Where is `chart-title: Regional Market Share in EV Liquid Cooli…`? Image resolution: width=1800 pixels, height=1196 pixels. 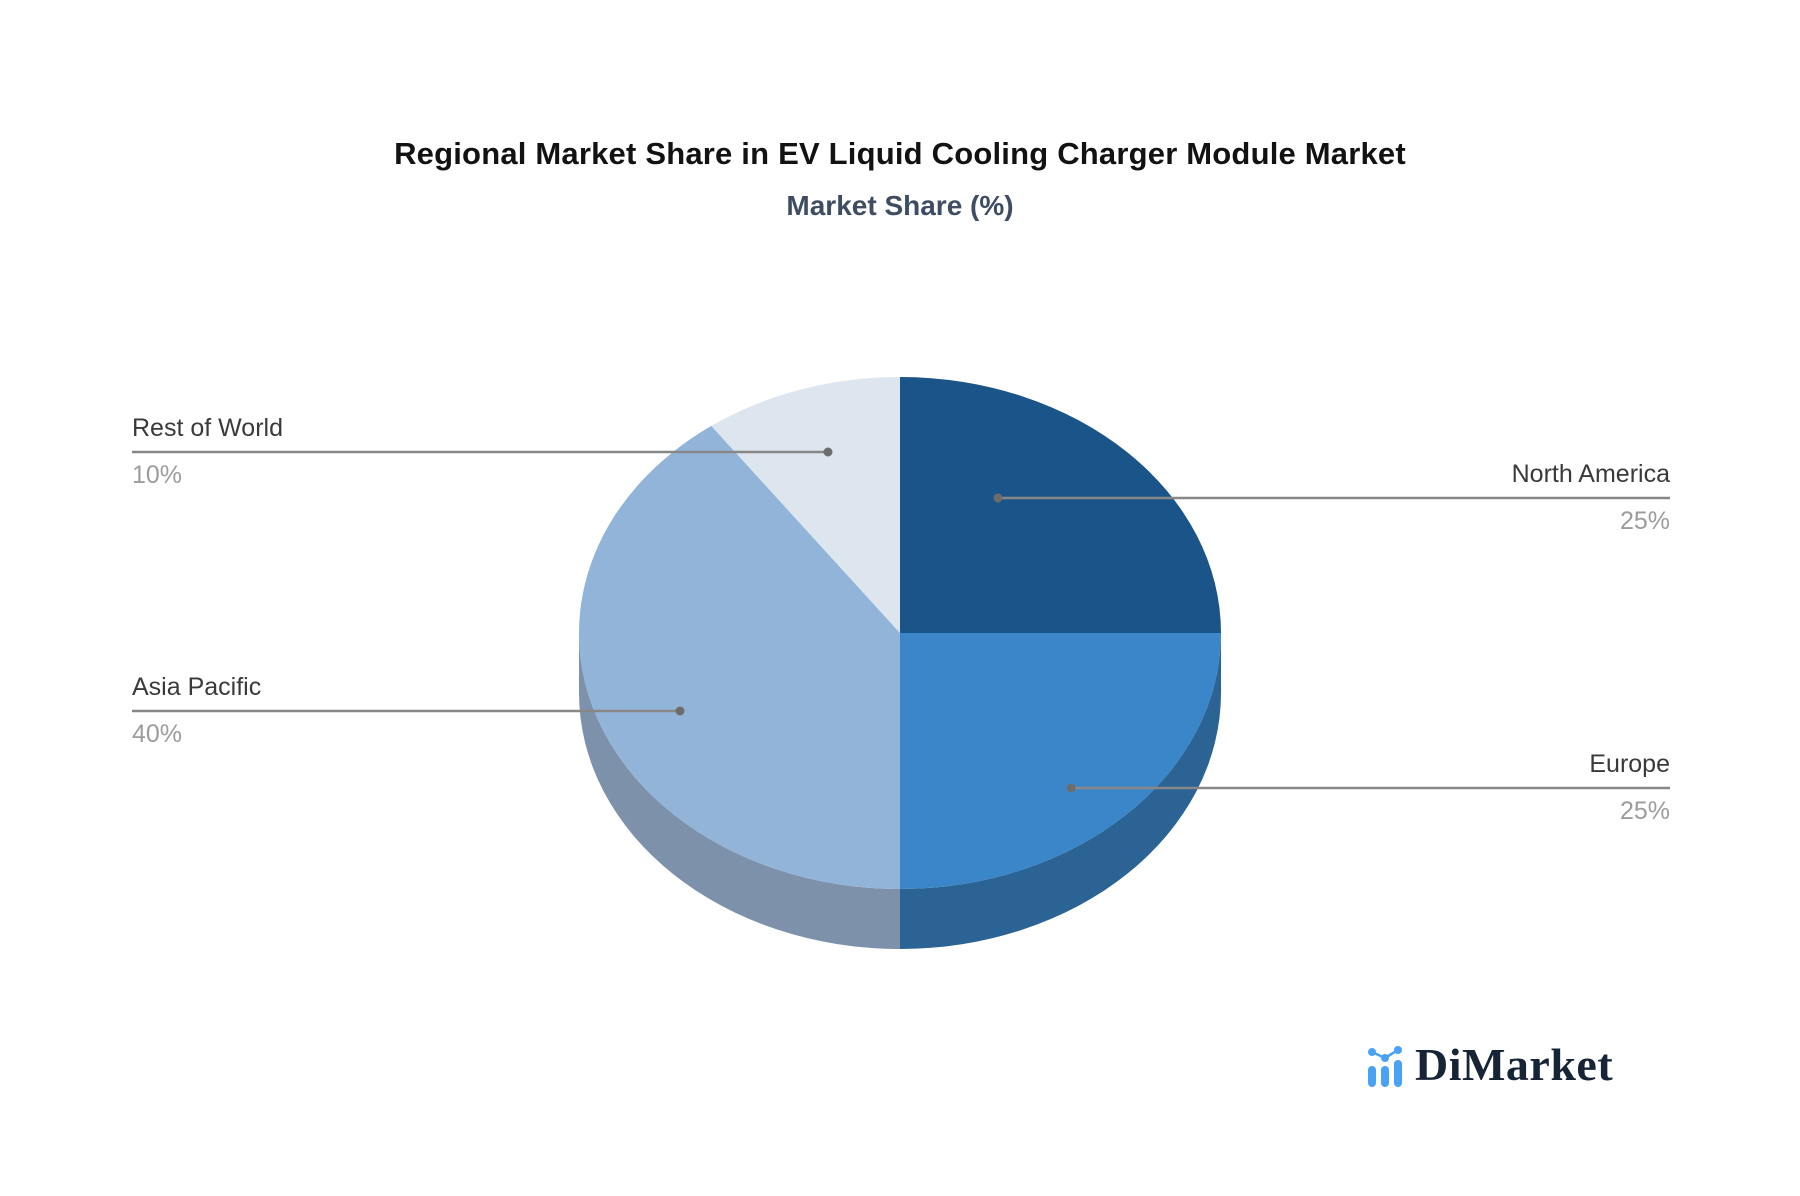
chart-title: Regional Market Share in EV Liquid Cooli… is located at coordinates (900, 153).